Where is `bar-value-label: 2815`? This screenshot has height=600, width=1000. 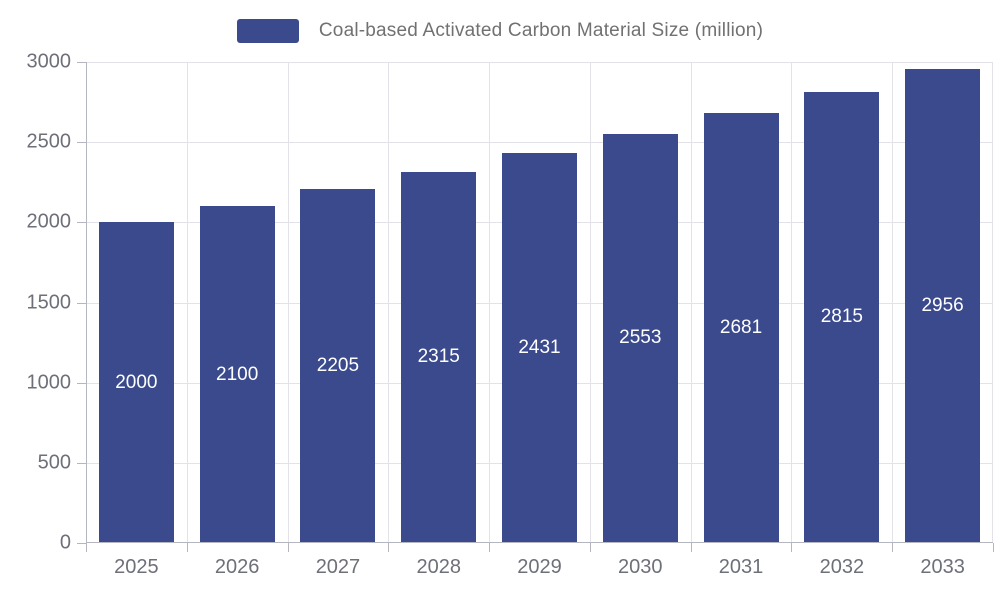 bar-value-label: 2815 is located at coordinates (841, 317).